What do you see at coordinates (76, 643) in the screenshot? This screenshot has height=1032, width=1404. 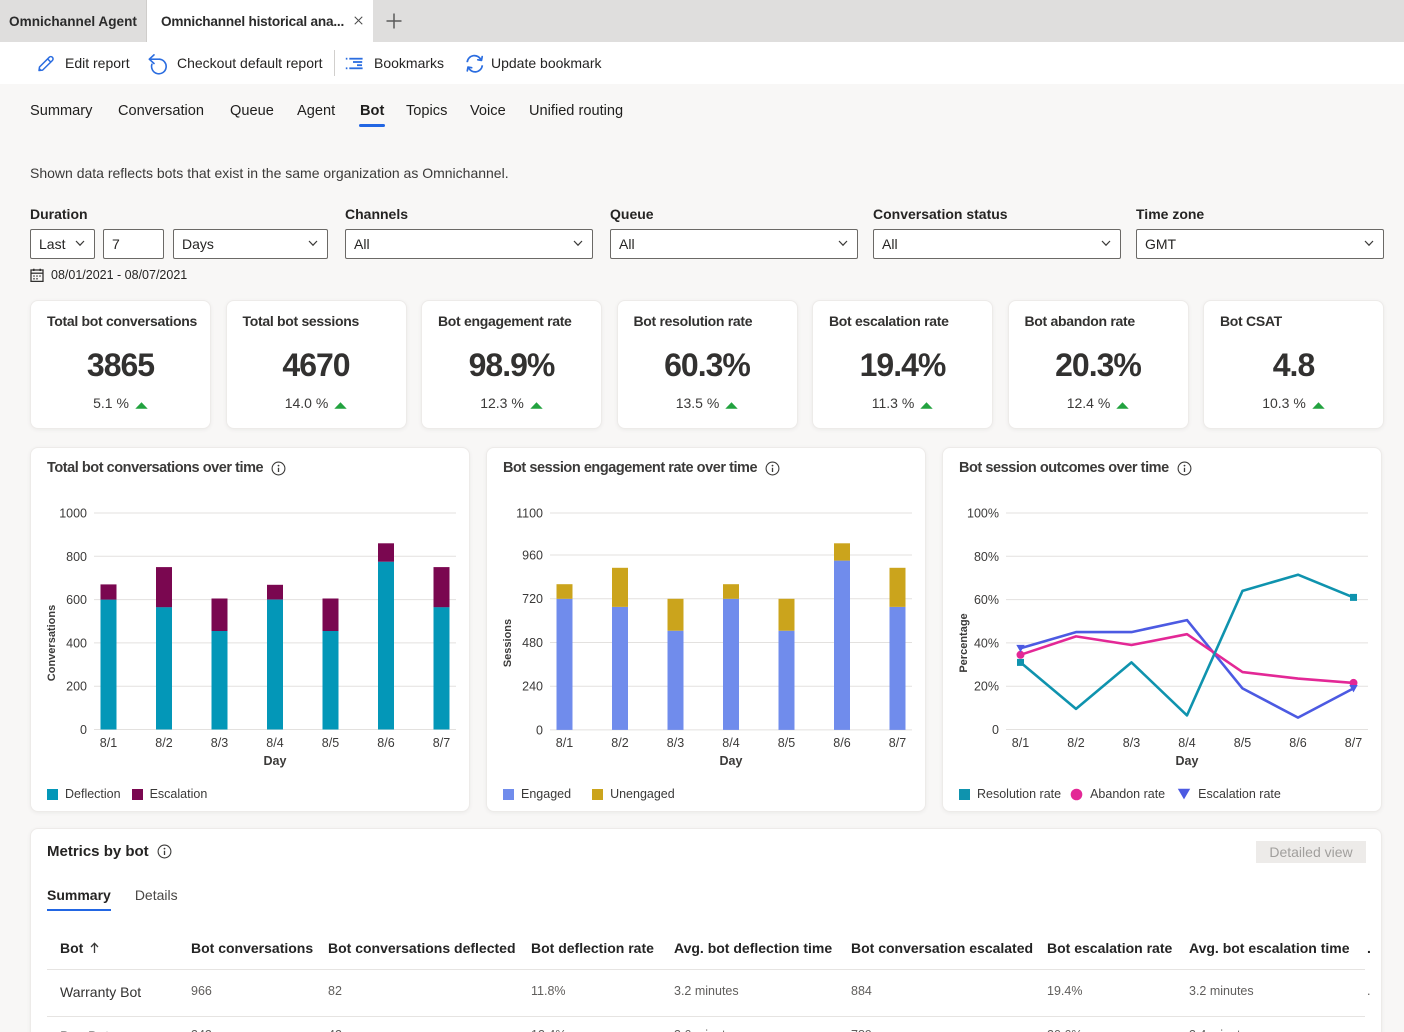 I see `svg-text: 400` at bounding box center [76, 643].